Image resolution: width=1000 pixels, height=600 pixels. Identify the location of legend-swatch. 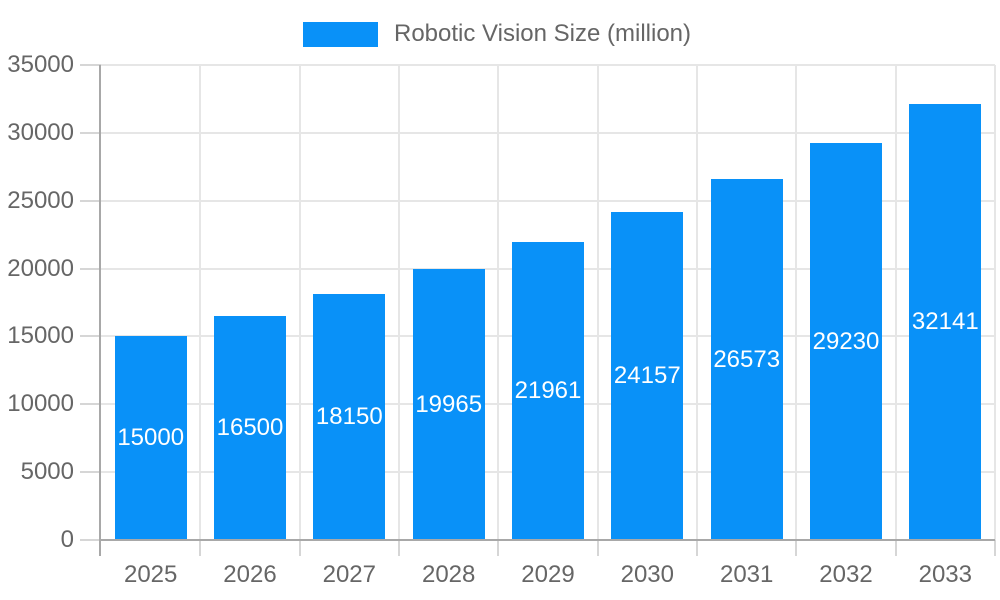
(340, 34).